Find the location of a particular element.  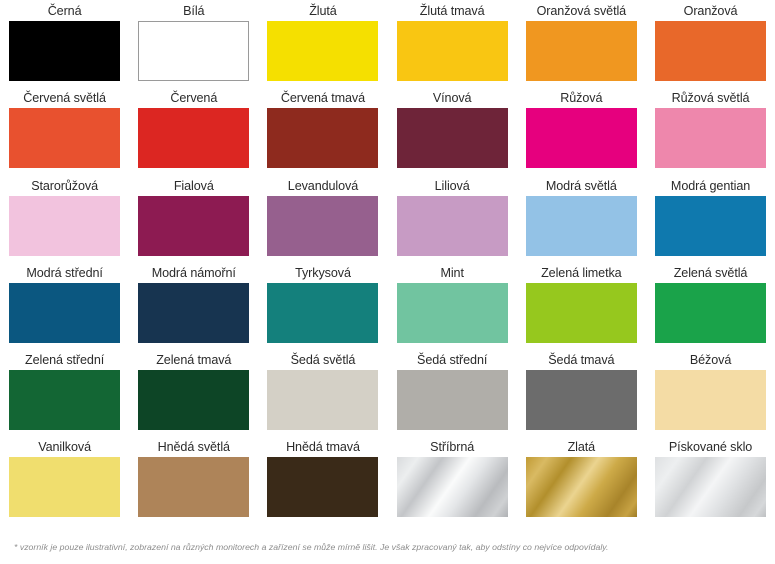

swatch-label: Zlatá is located at coordinates (581, 447).